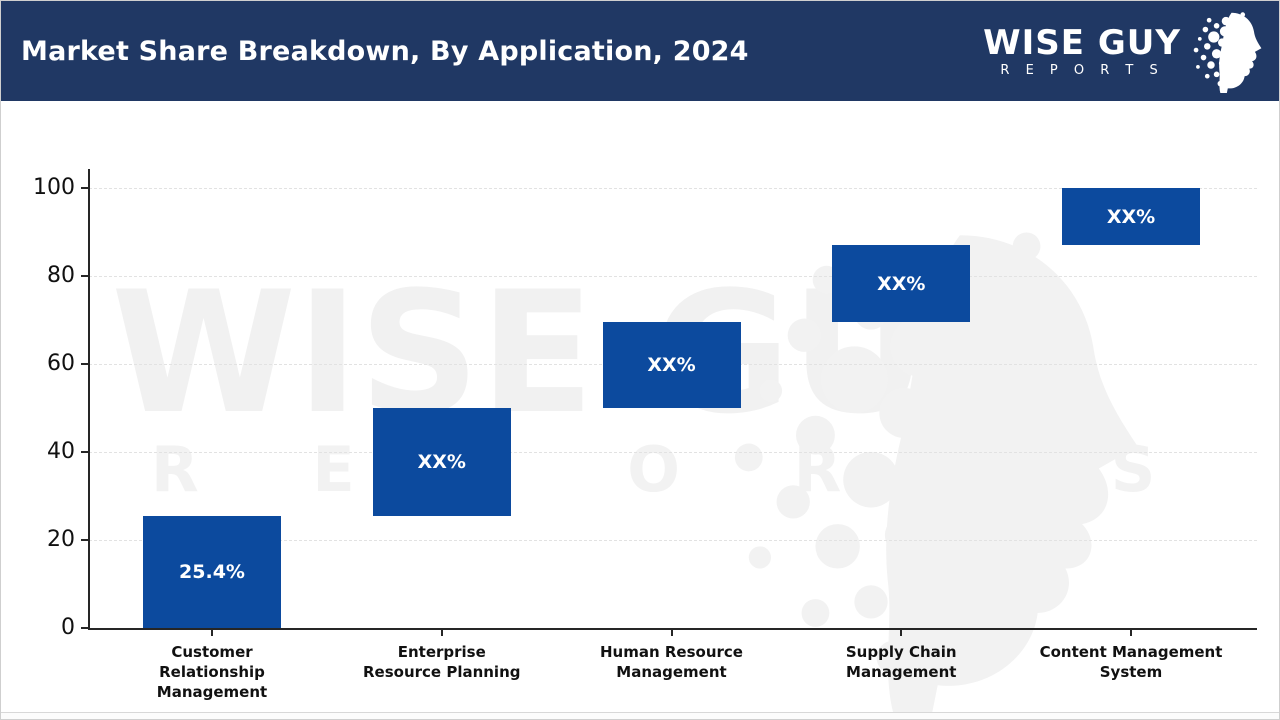 Image resolution: width=1280 pixels, height=720 pixels. I want to click on x-category-label-line: Resource Planning, so click(442, 672).